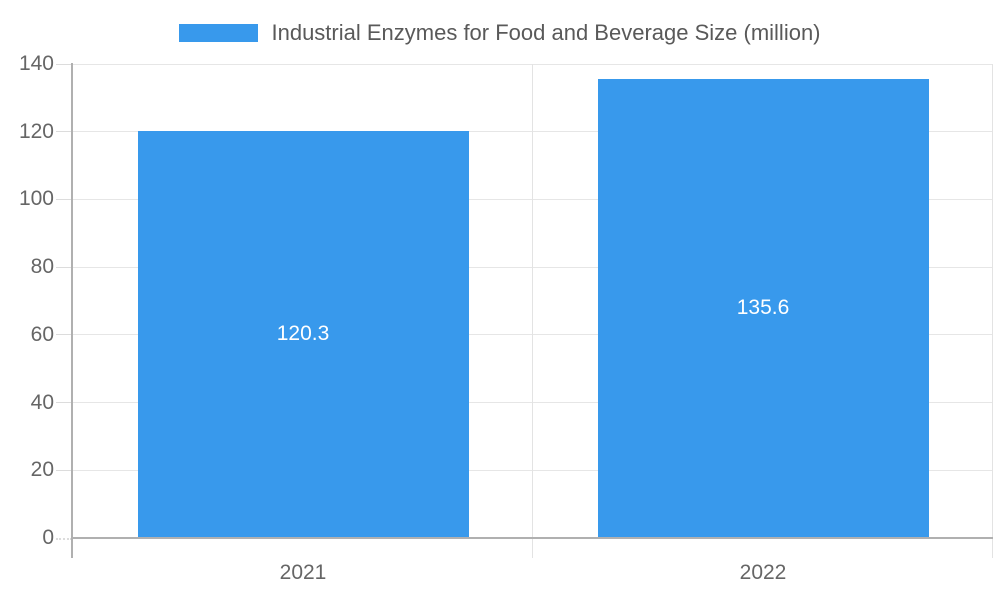 This screenshot has width=1000, height=600. I want to click on x-tick-label: 2022, so click(763, 572).